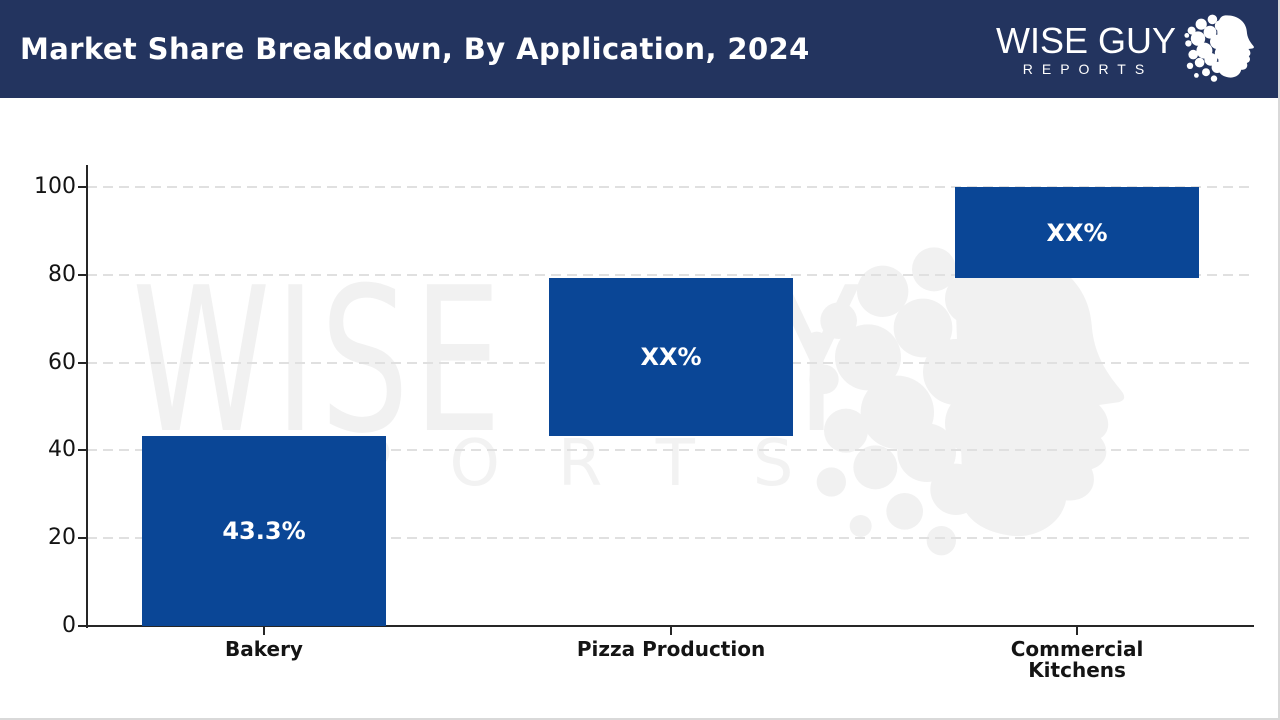 This screenshot has width=1280, height=720. I want to click on x-category-label: Bakery, so click(264, 649).